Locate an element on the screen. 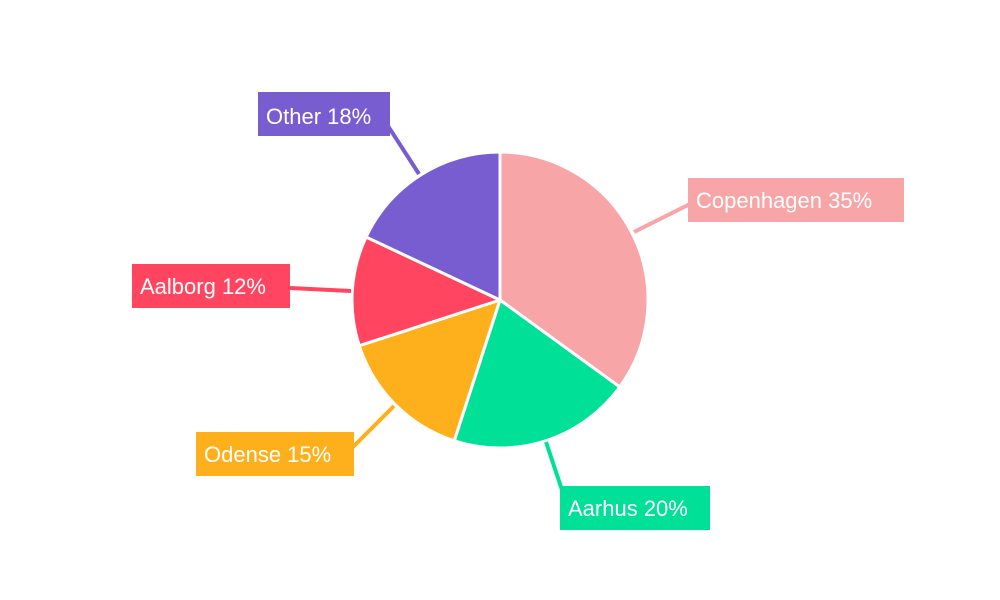 This screenshot has height=600, width=1000. leader-line-copenhagen is located at coordinates (662, 218).